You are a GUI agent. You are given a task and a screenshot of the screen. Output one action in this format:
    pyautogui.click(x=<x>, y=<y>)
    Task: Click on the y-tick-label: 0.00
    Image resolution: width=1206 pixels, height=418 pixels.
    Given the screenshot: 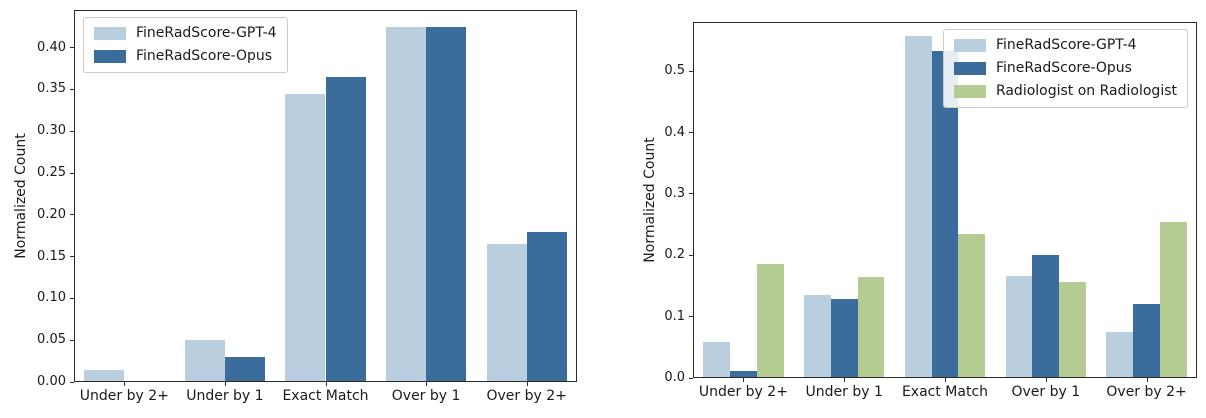 What is the action you would take?
    pyautogui.click(x=51, y=381)
    